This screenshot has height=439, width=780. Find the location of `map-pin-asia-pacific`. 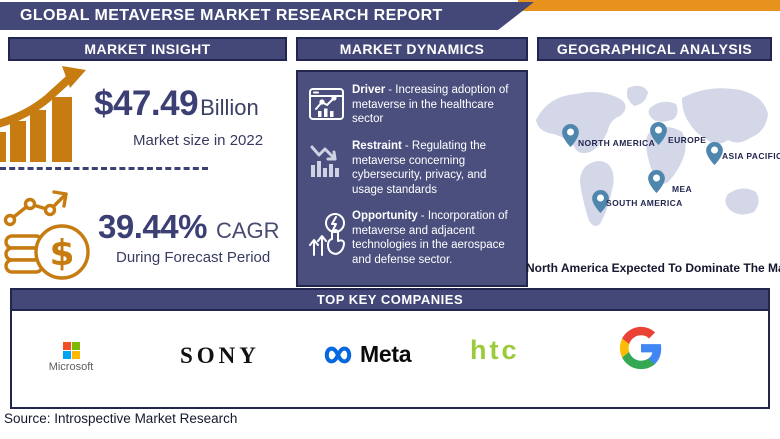

map-pin-asia-pacific is located at coordinates (714, 153).